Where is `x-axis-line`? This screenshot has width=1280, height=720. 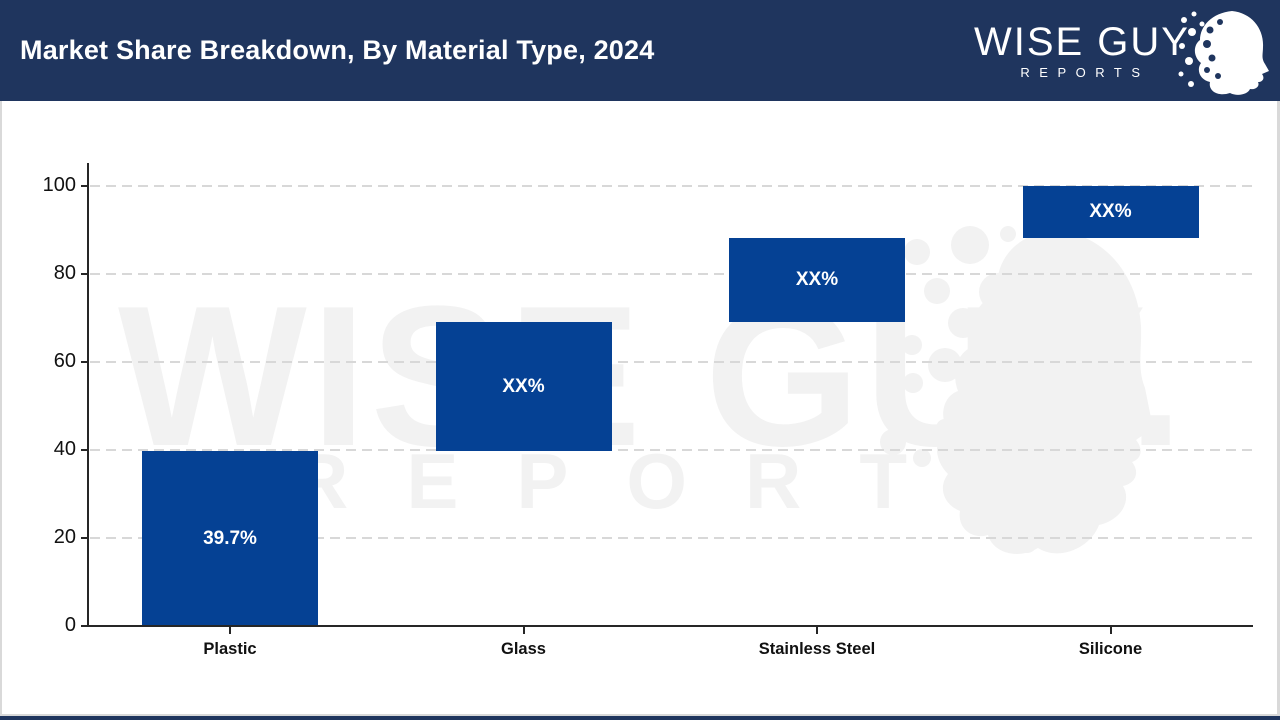 x-axis-line is located at coordinates (670, 626).